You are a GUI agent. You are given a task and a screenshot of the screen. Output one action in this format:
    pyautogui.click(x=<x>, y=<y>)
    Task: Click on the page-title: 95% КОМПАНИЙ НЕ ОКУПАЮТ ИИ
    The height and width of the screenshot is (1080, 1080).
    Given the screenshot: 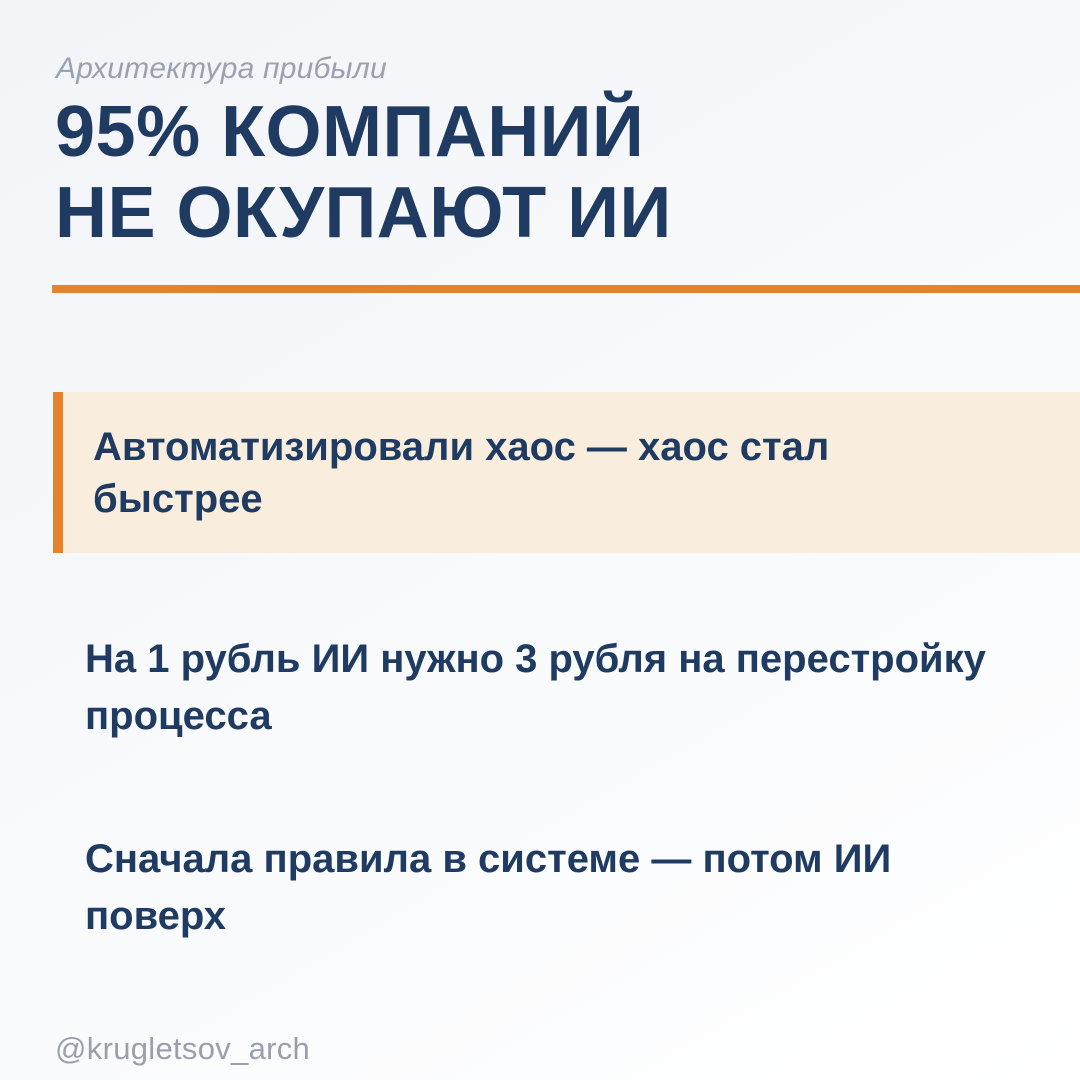 What is the action you would take?
    pyautogui.click(x=363, y=173)
    